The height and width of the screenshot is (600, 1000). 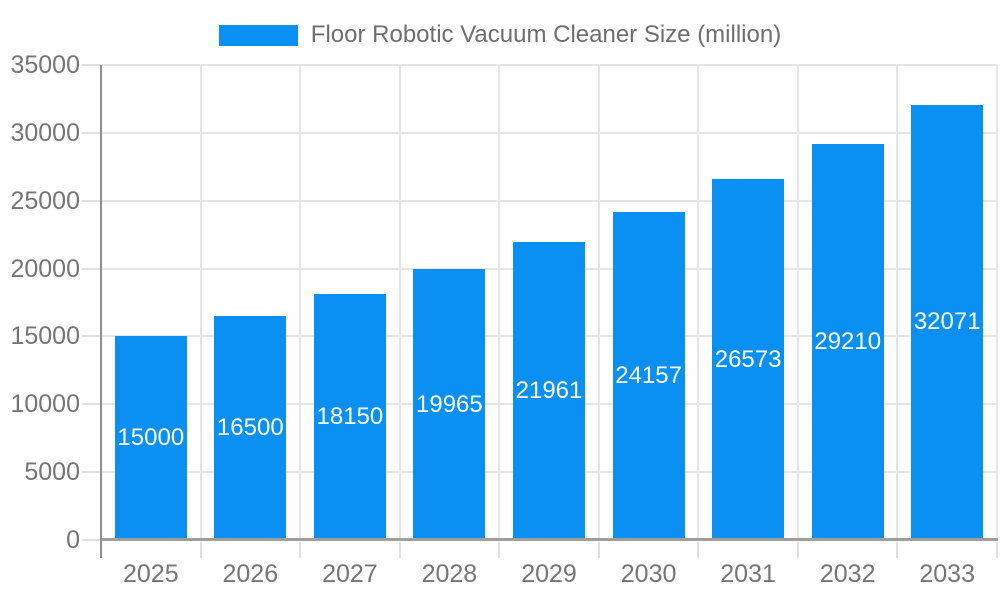 I want to click on x-axis-label: 2026, so click(x=250, y=574).